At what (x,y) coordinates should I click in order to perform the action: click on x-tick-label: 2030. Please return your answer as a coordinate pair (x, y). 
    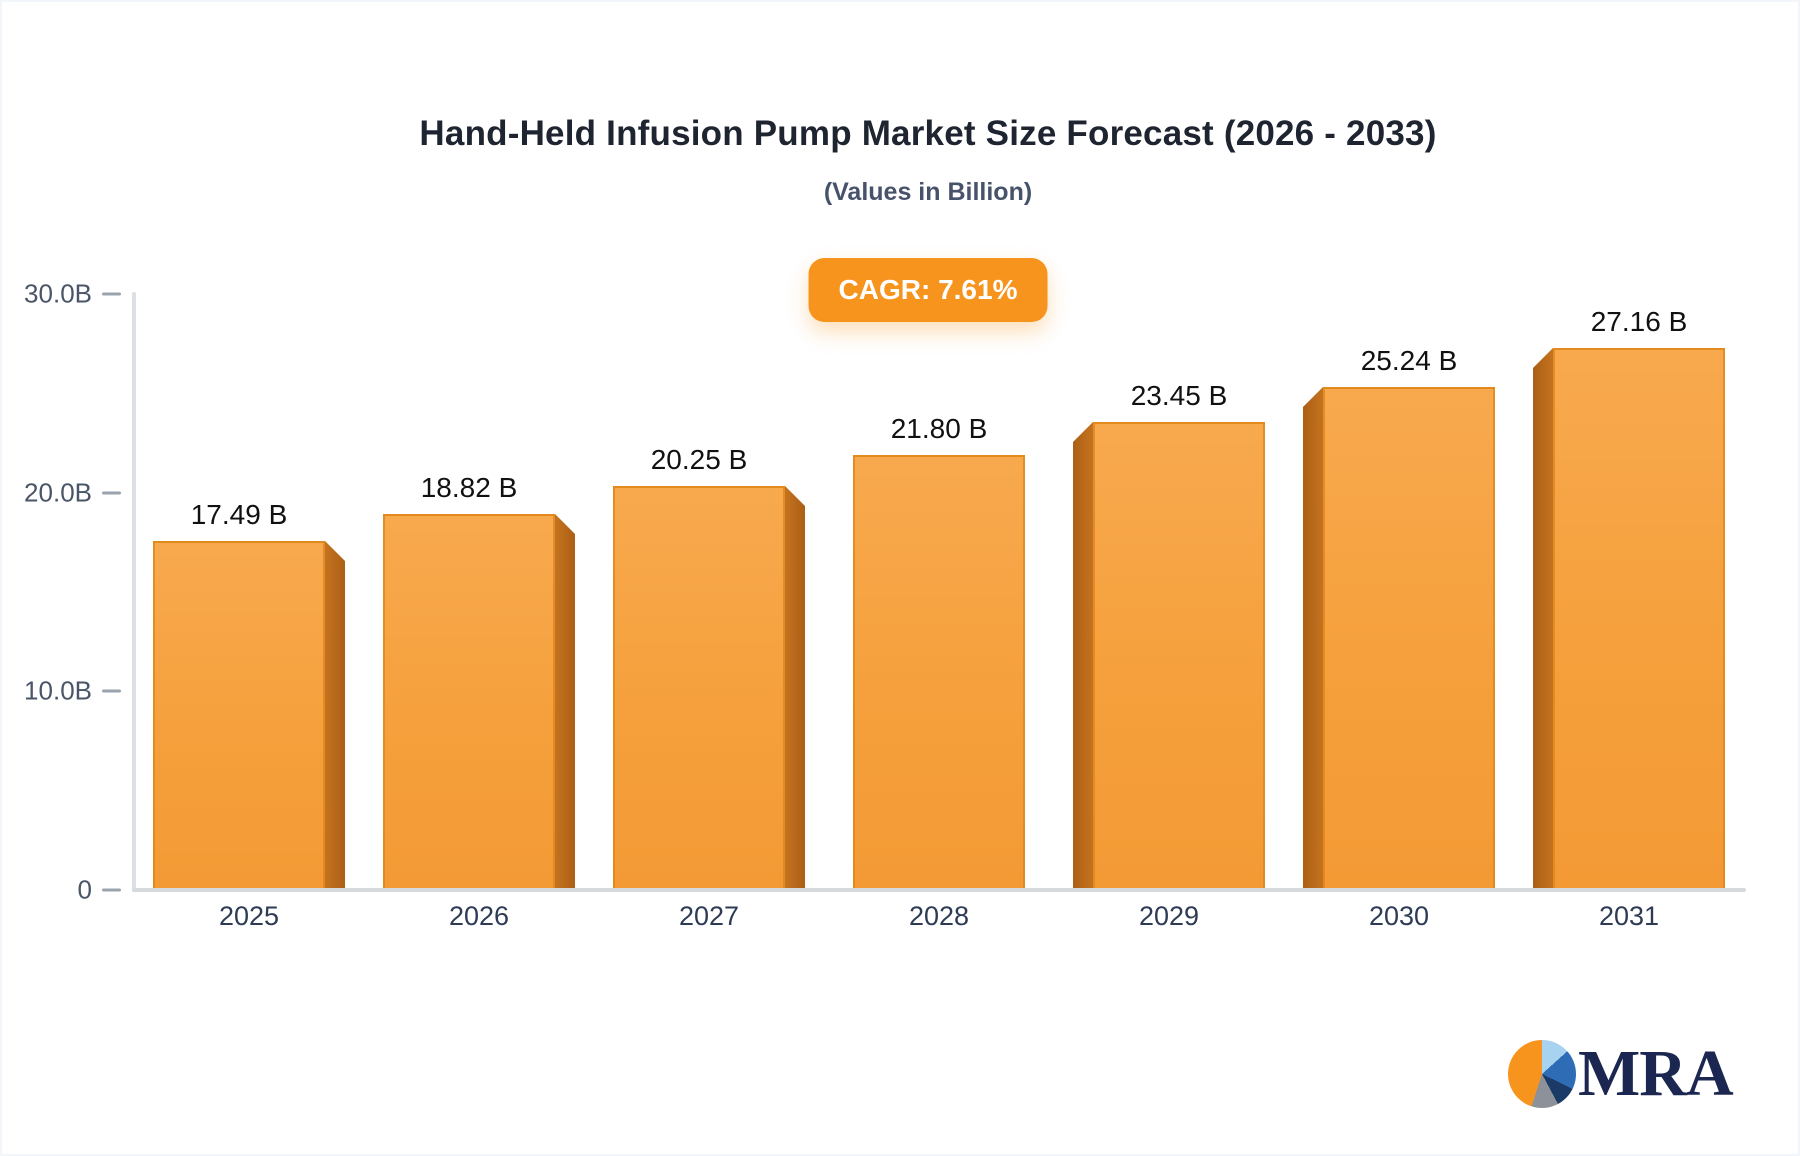
    Looking at the image, I should click on (1399, 916).